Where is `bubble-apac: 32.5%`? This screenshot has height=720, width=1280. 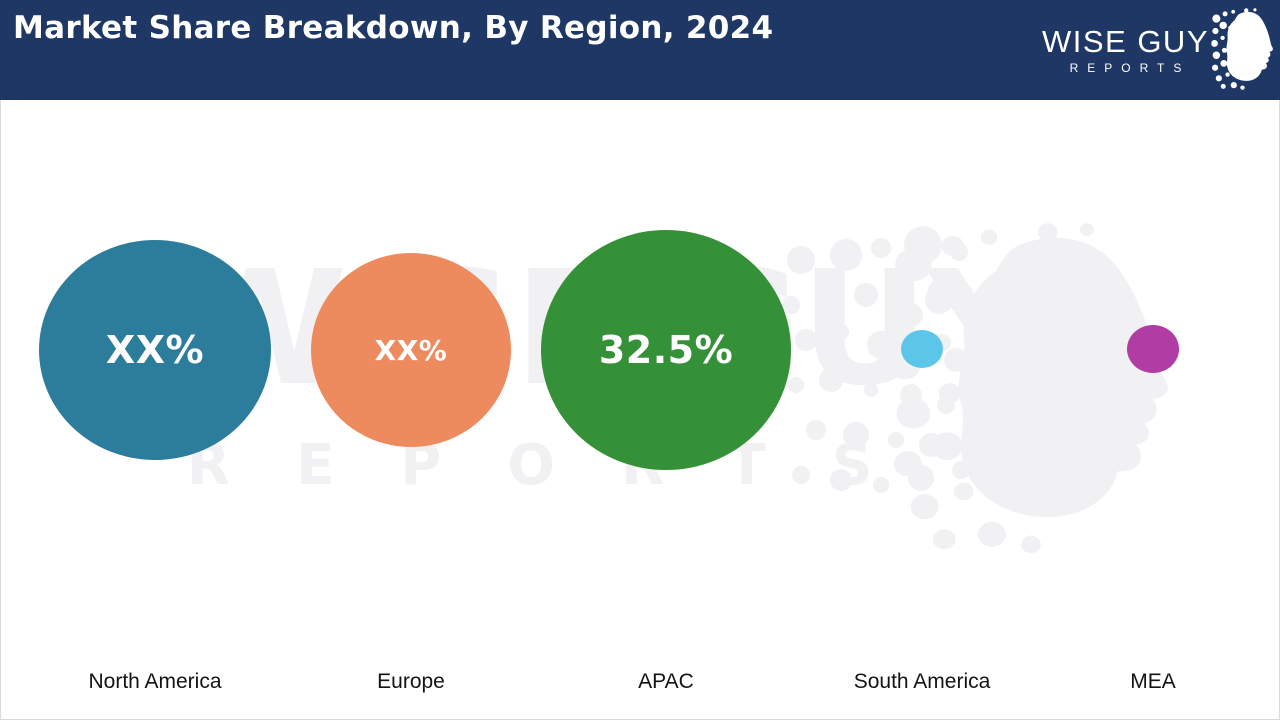
bubble-apac: 32.5% is located at coordinates (666, 350).